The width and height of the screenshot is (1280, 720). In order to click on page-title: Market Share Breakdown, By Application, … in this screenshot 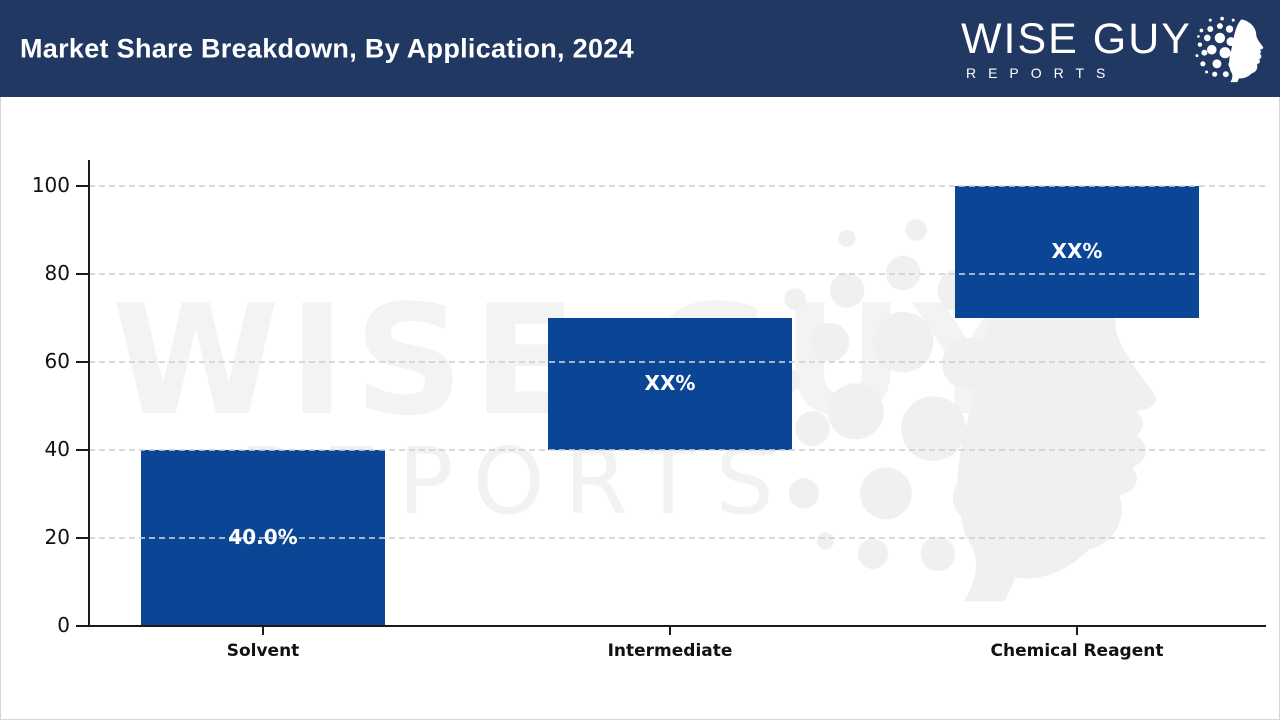, I will do `click(327, 48)`.